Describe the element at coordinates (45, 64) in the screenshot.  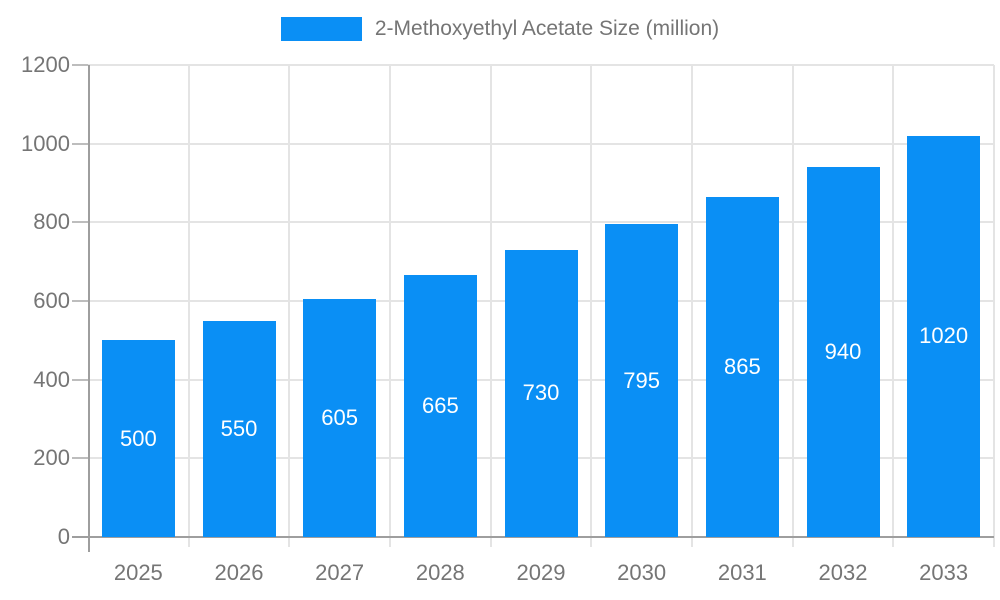
I see `y-tick-label-1200: 1200` at that location.